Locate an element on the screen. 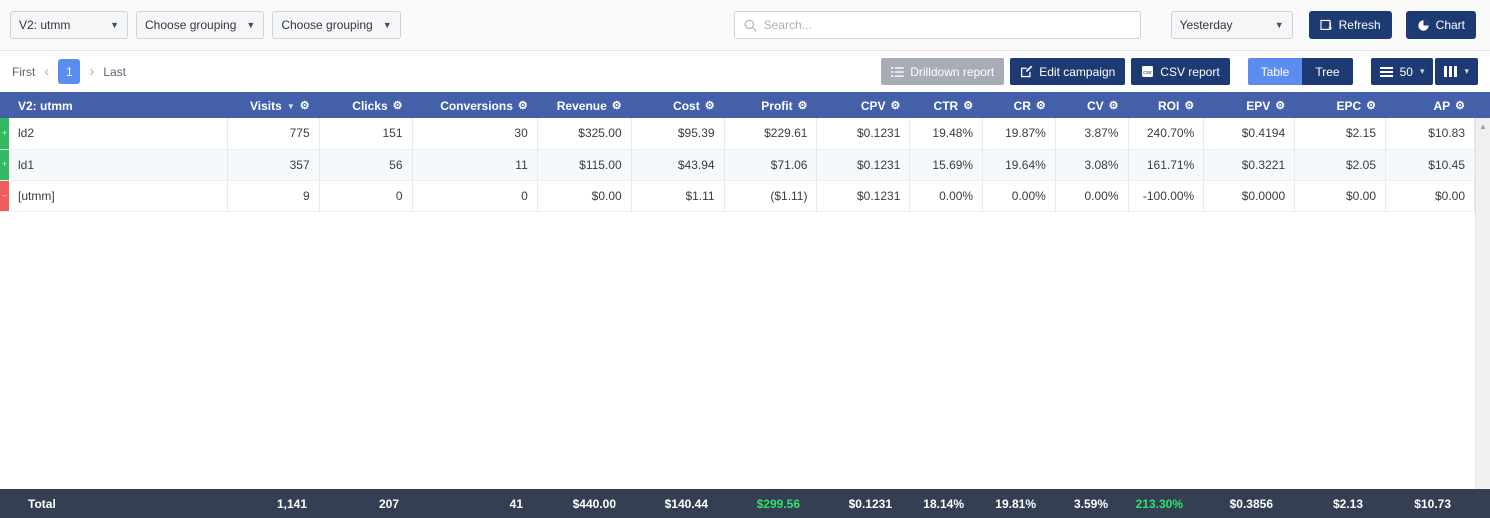 The height and width of the screenshot is (518, 1490). cell-cpv: $0.1231 is located at coordinates (863, 165).